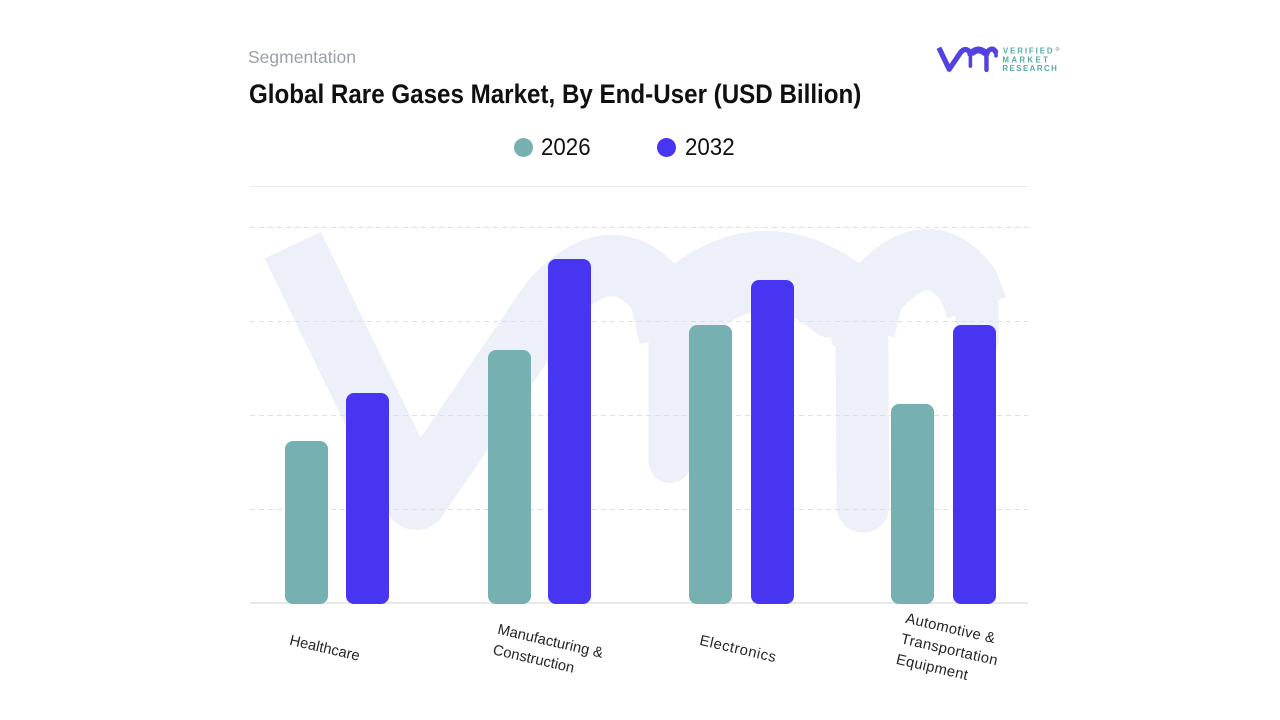 Image resolution: width=1280 pixels, height=720 pixels. Describe the element at coordinates (1030, 68) in the screenshot. I see `svg-text: RESEARCH` at that location.